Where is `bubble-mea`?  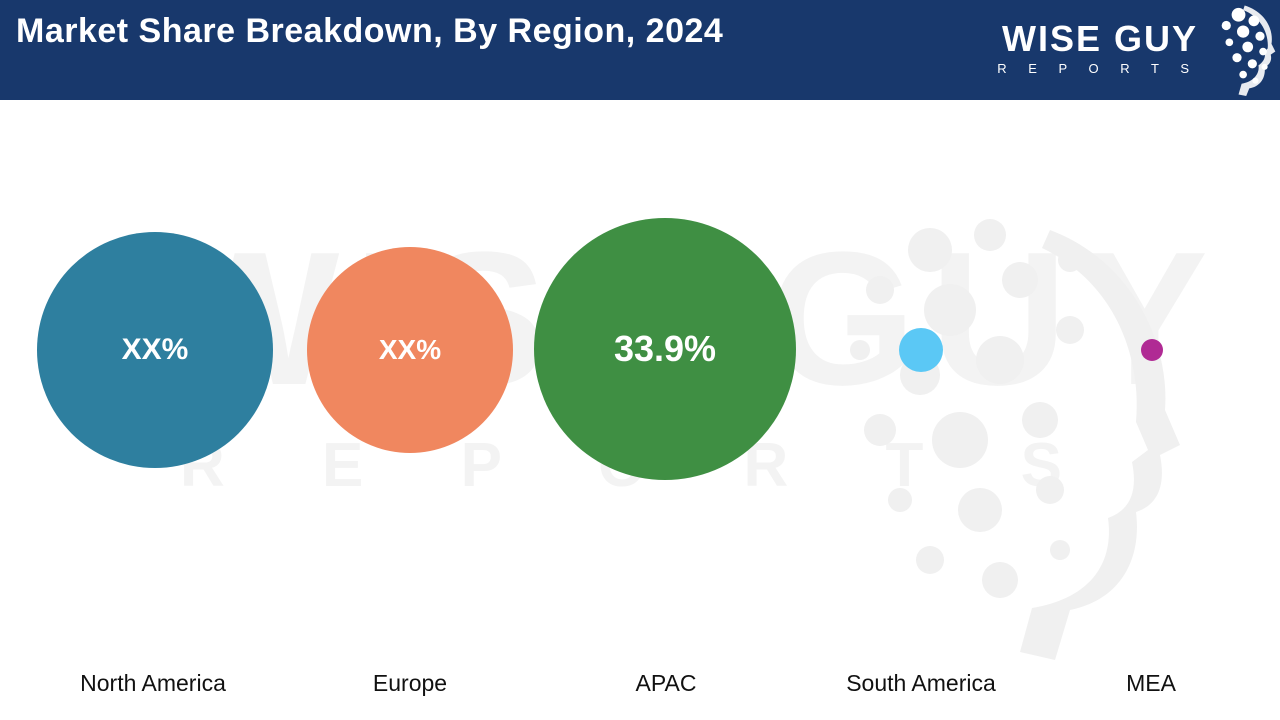
bubble-mea is located at coordinates (1152, 350).